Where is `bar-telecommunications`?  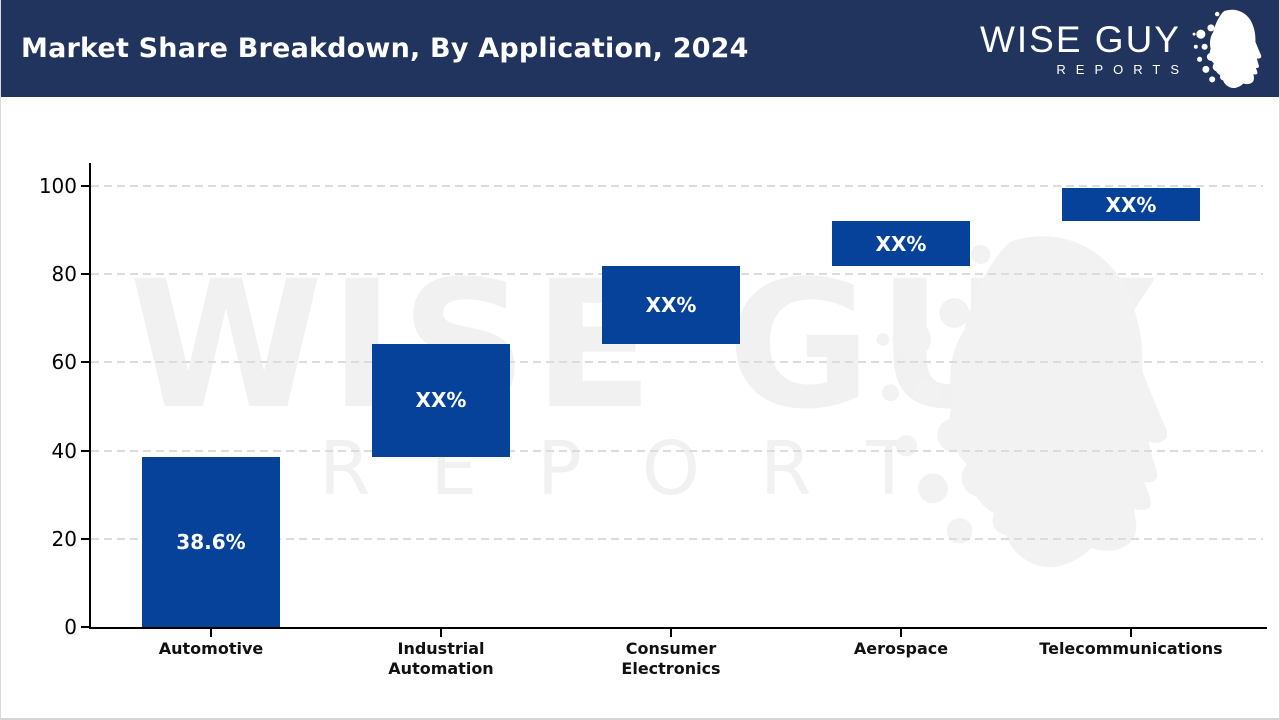 bar-telecommunications is located at coordinates (1131, 204).